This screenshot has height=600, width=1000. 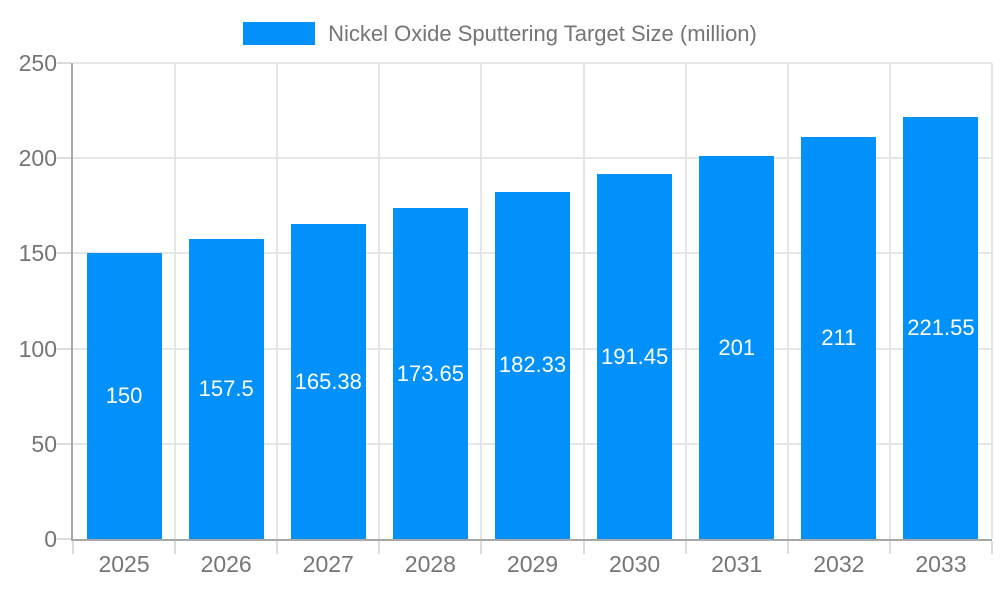 What do you see at coordinates (839, 564) in the screenshot?
I see `x-axis-label: 2032` at bounding box center [839, 564].